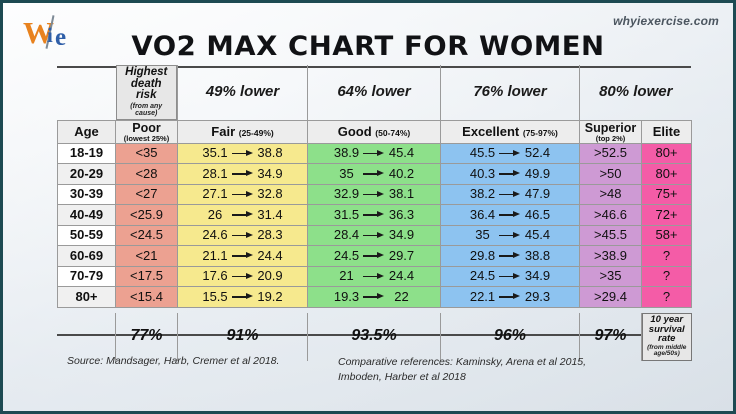 This screenshot has width=736, height=414. What do you see at coordinates (215, 255) in the screenshot?
I see `cell-fair-low: 21.1` at bounding box center [215, 255].